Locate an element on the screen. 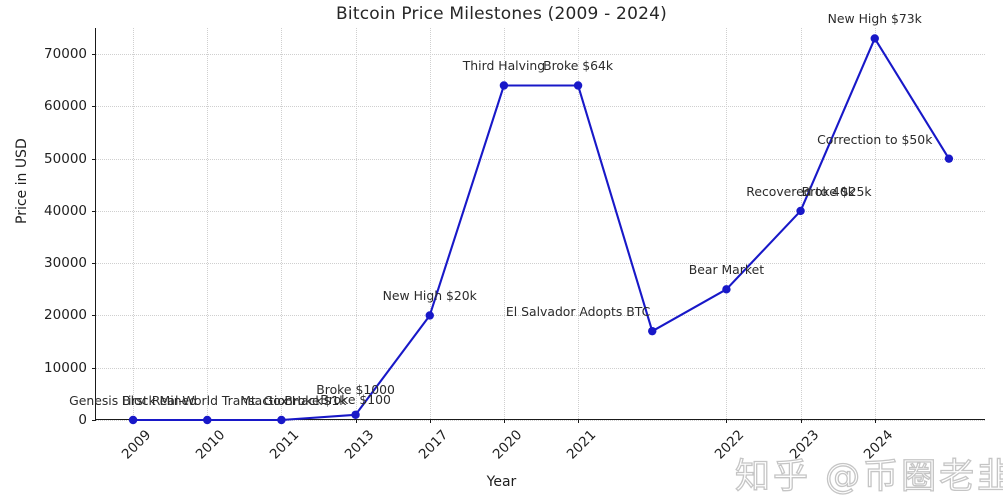  y-tick-label: 10000 is located at coordinates (65, 367).